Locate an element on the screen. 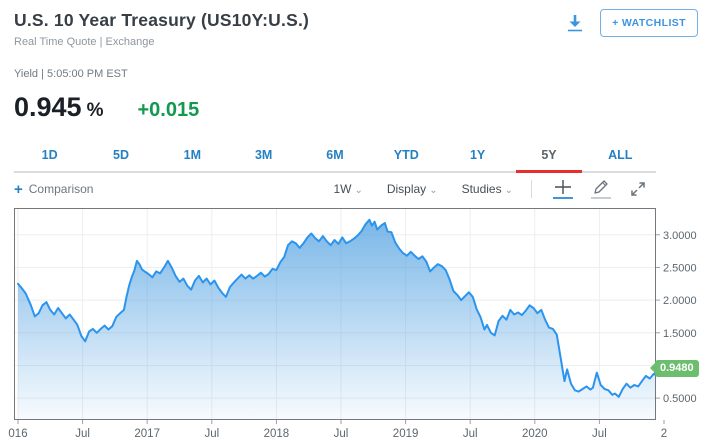 This screenshot has width=710, height=446. price-unit: % is located at coordinates (95, 110).